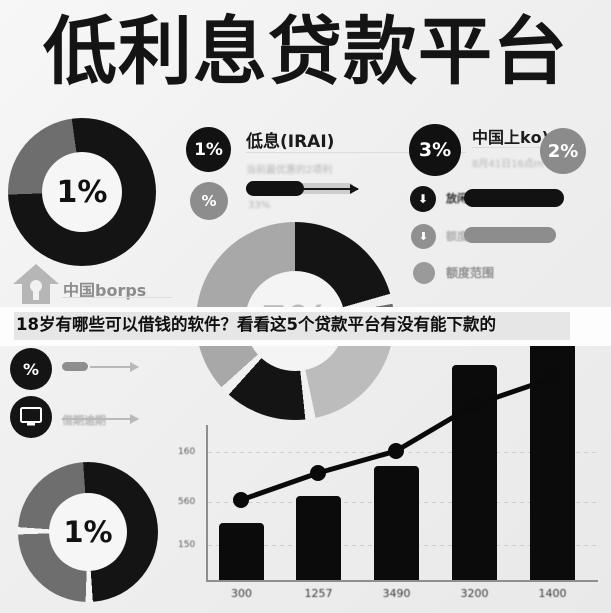 This screenshot has width=611, height=613. I want to click on y-tick-label: 150, so click(187, 545).